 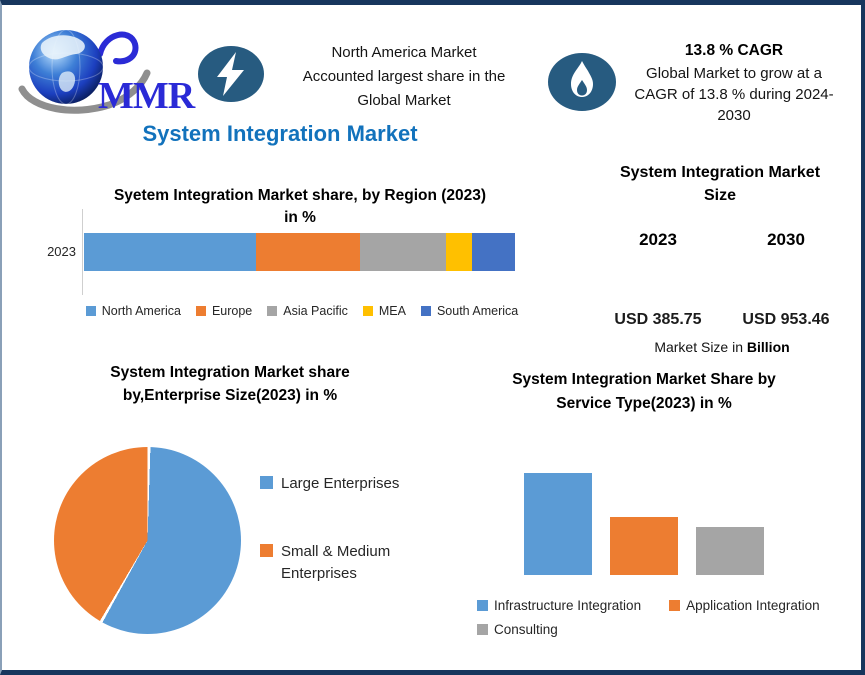 I want to click on legend-item: Application Integration, so click(x=744, y=605).